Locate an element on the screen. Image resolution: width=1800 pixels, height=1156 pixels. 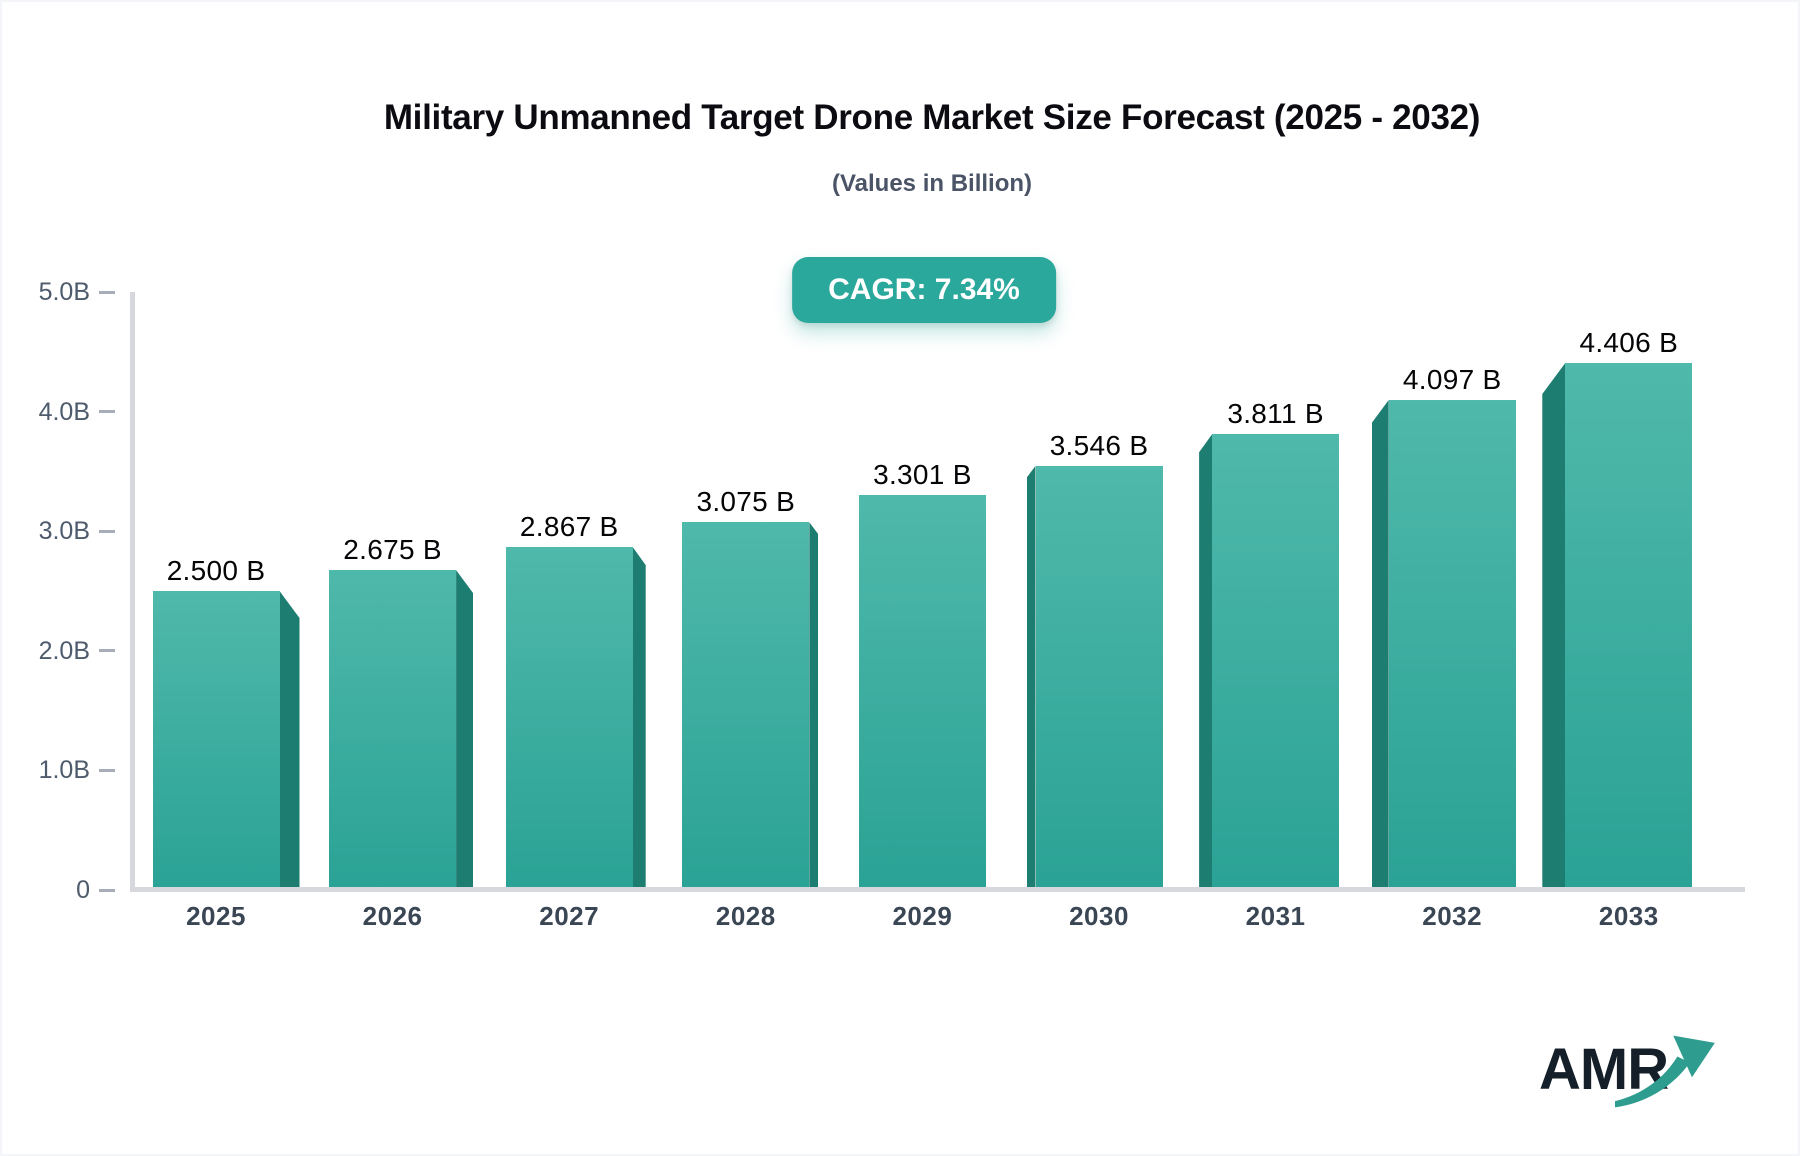
x-axis-label: 2032 is located at coordinates (1452, 916).